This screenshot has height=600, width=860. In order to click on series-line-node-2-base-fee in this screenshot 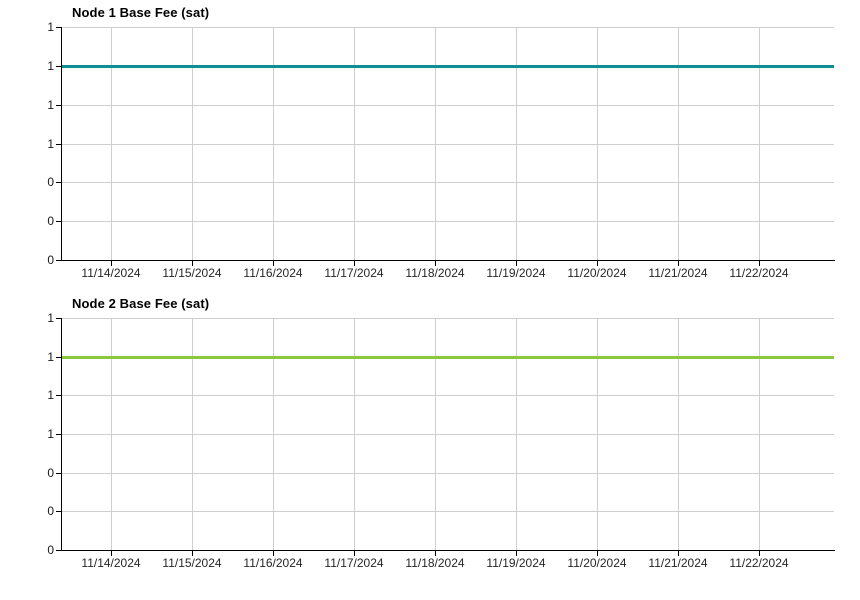, I will do `click(447, 357)`.